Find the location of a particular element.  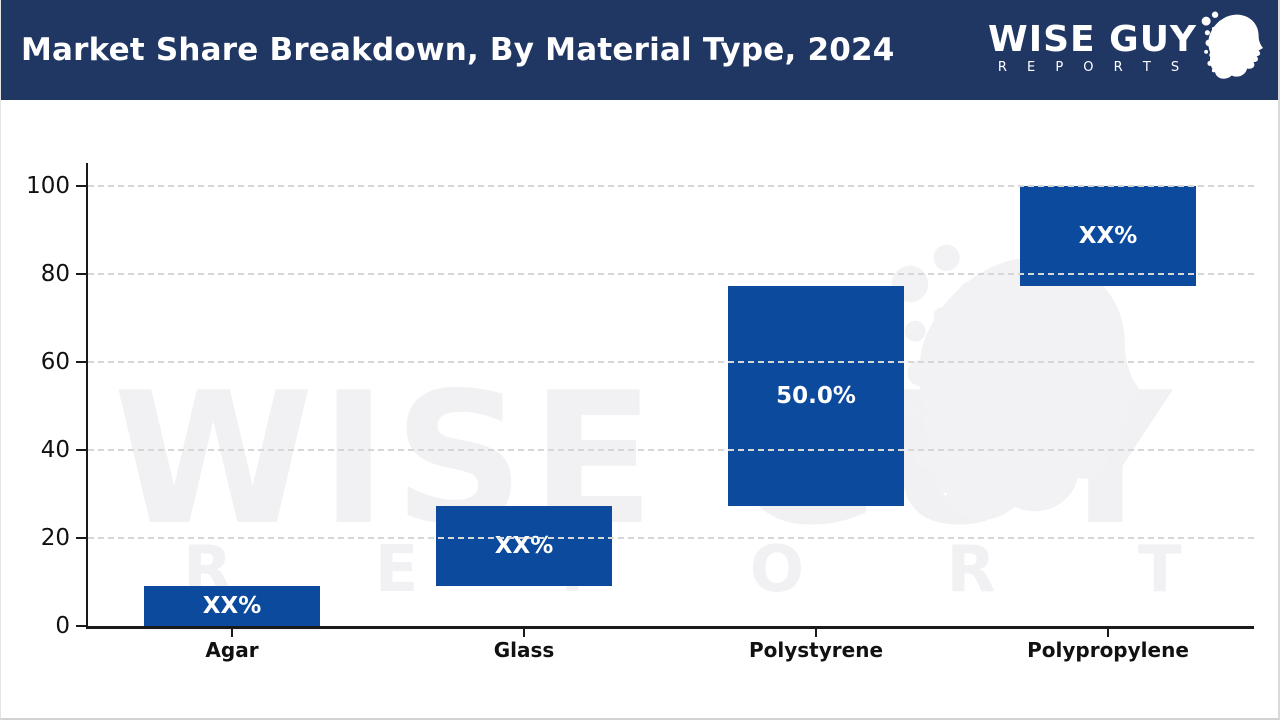

bar-value-label: 50.0% is located at coordinates (816, 395).